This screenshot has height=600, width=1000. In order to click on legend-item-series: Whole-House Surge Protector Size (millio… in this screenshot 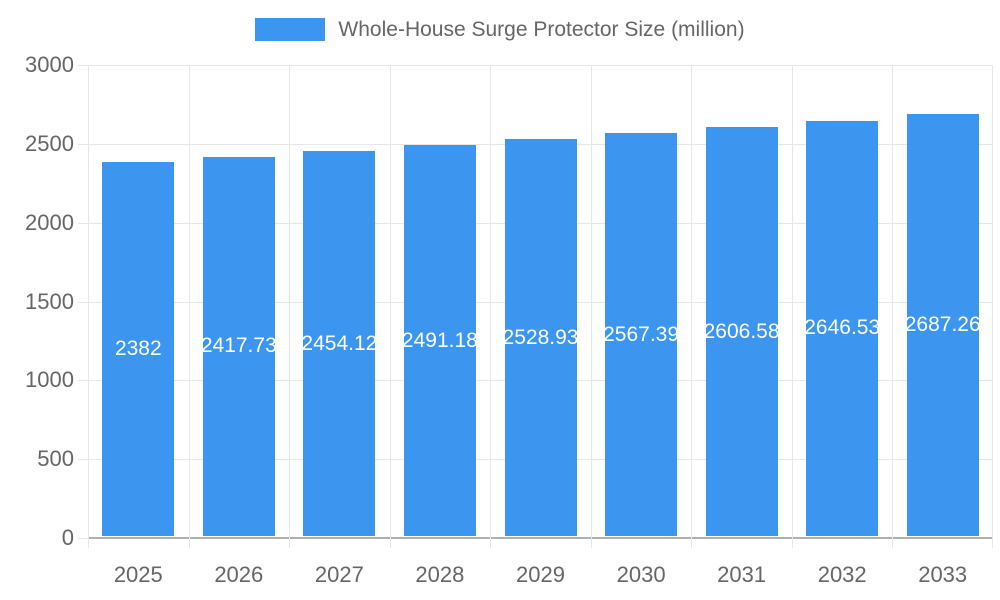, I will do `click(500, 29)`.